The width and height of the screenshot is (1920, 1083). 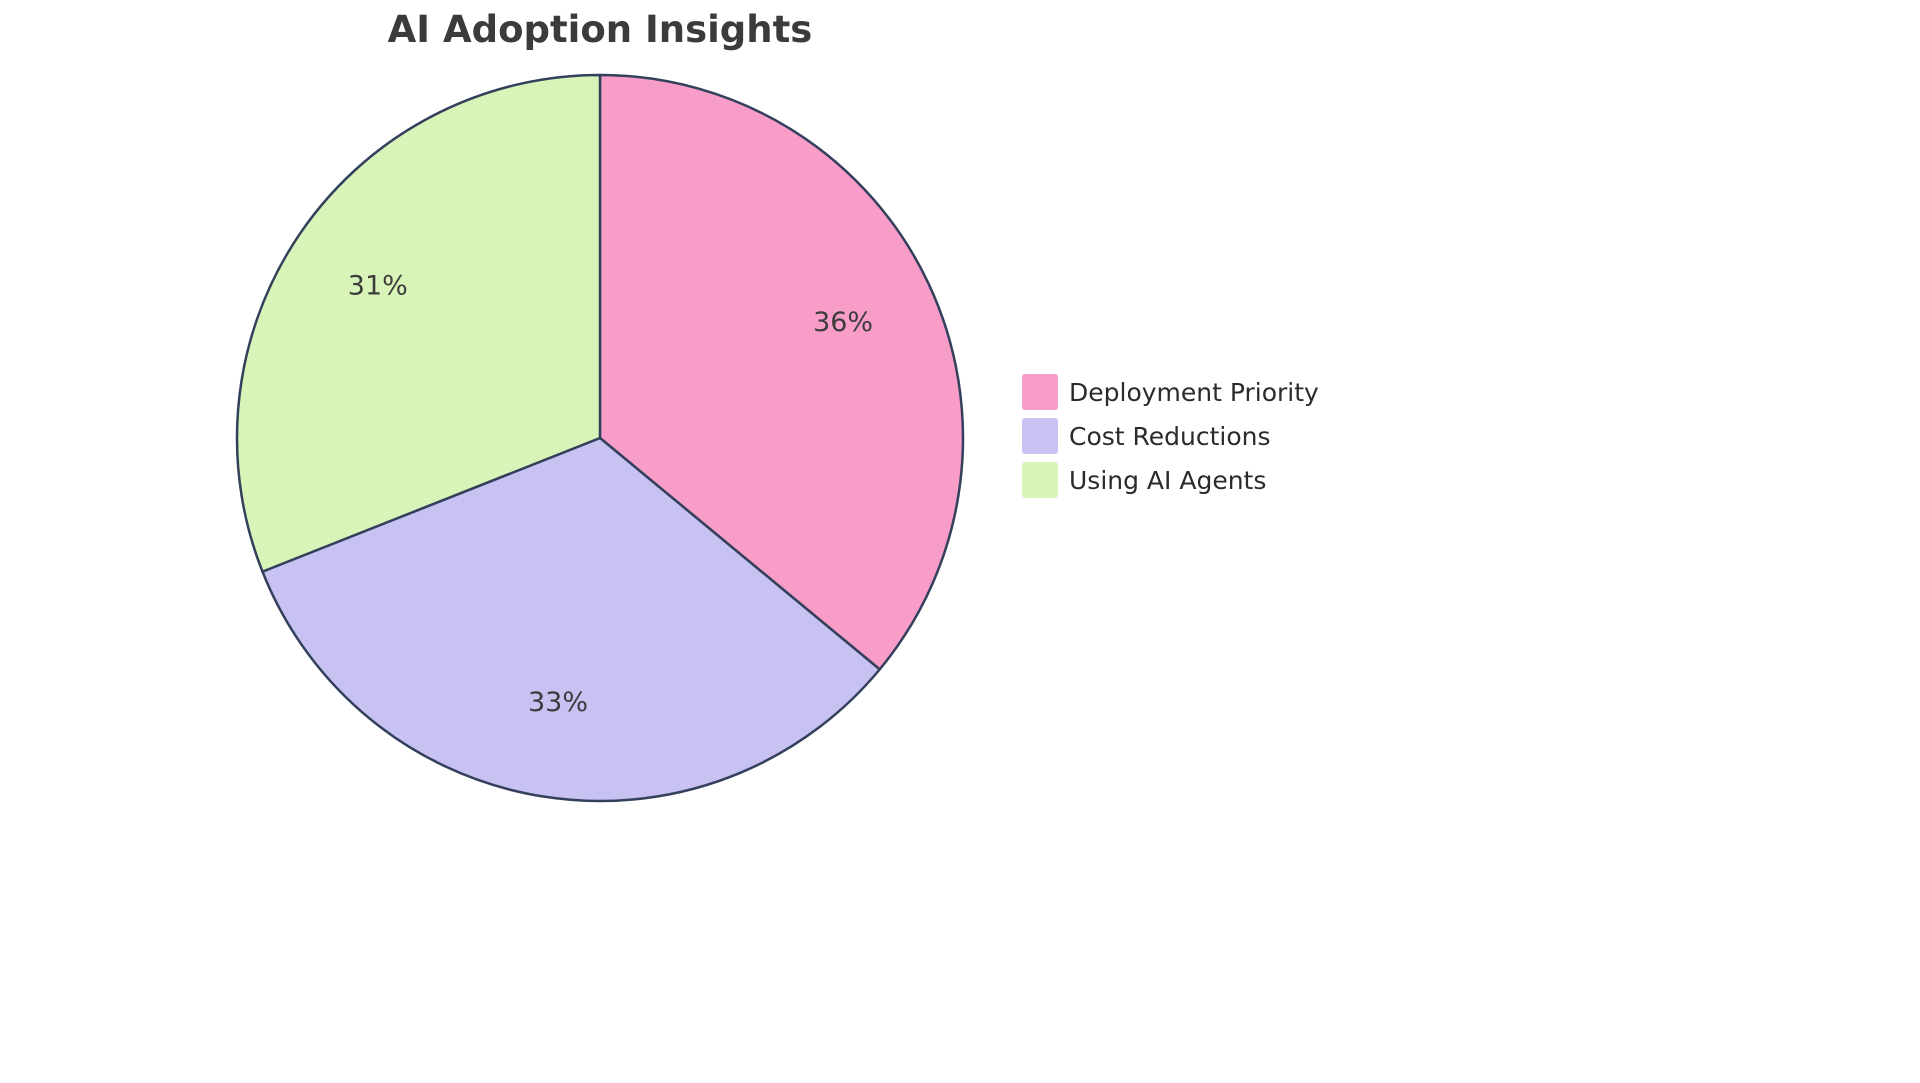 I want to click on slice-percentage-label: 33%, so click(x=558, y=702).